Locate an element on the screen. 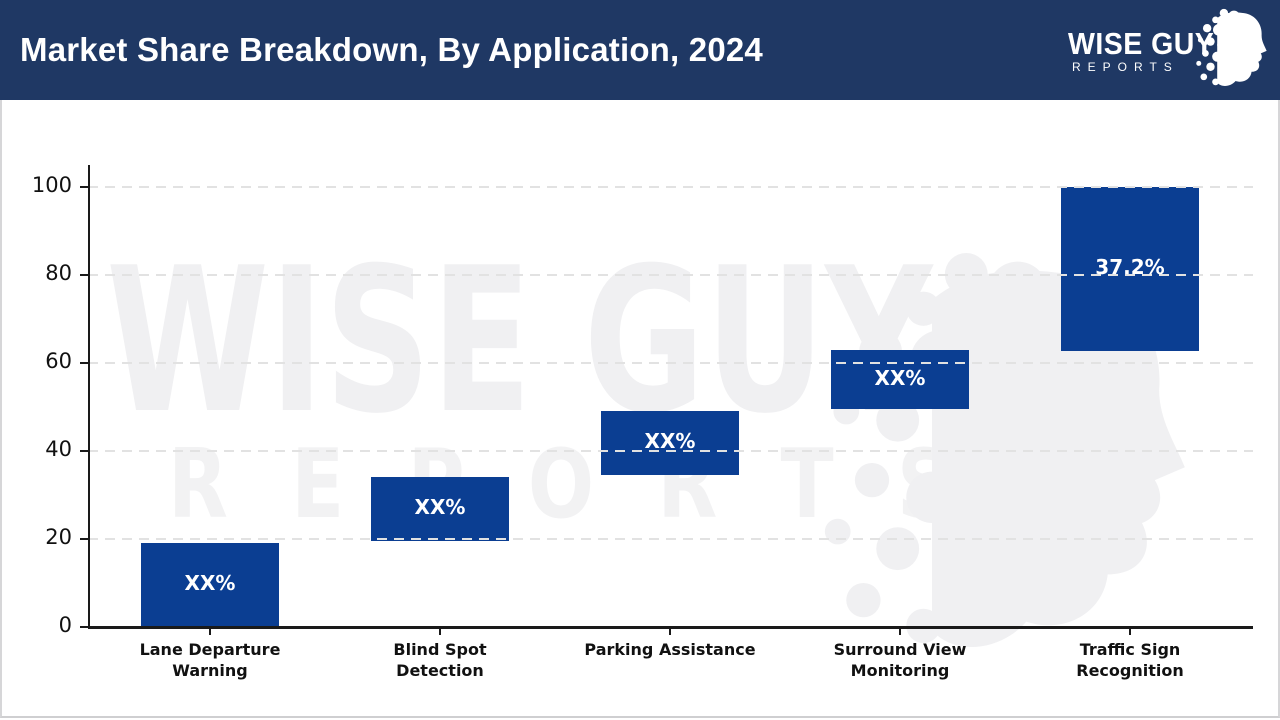 The height and width of the screenshot is (720, 1280). x-category-label: Lane Departure Warning is located at coordinates (210, 661).